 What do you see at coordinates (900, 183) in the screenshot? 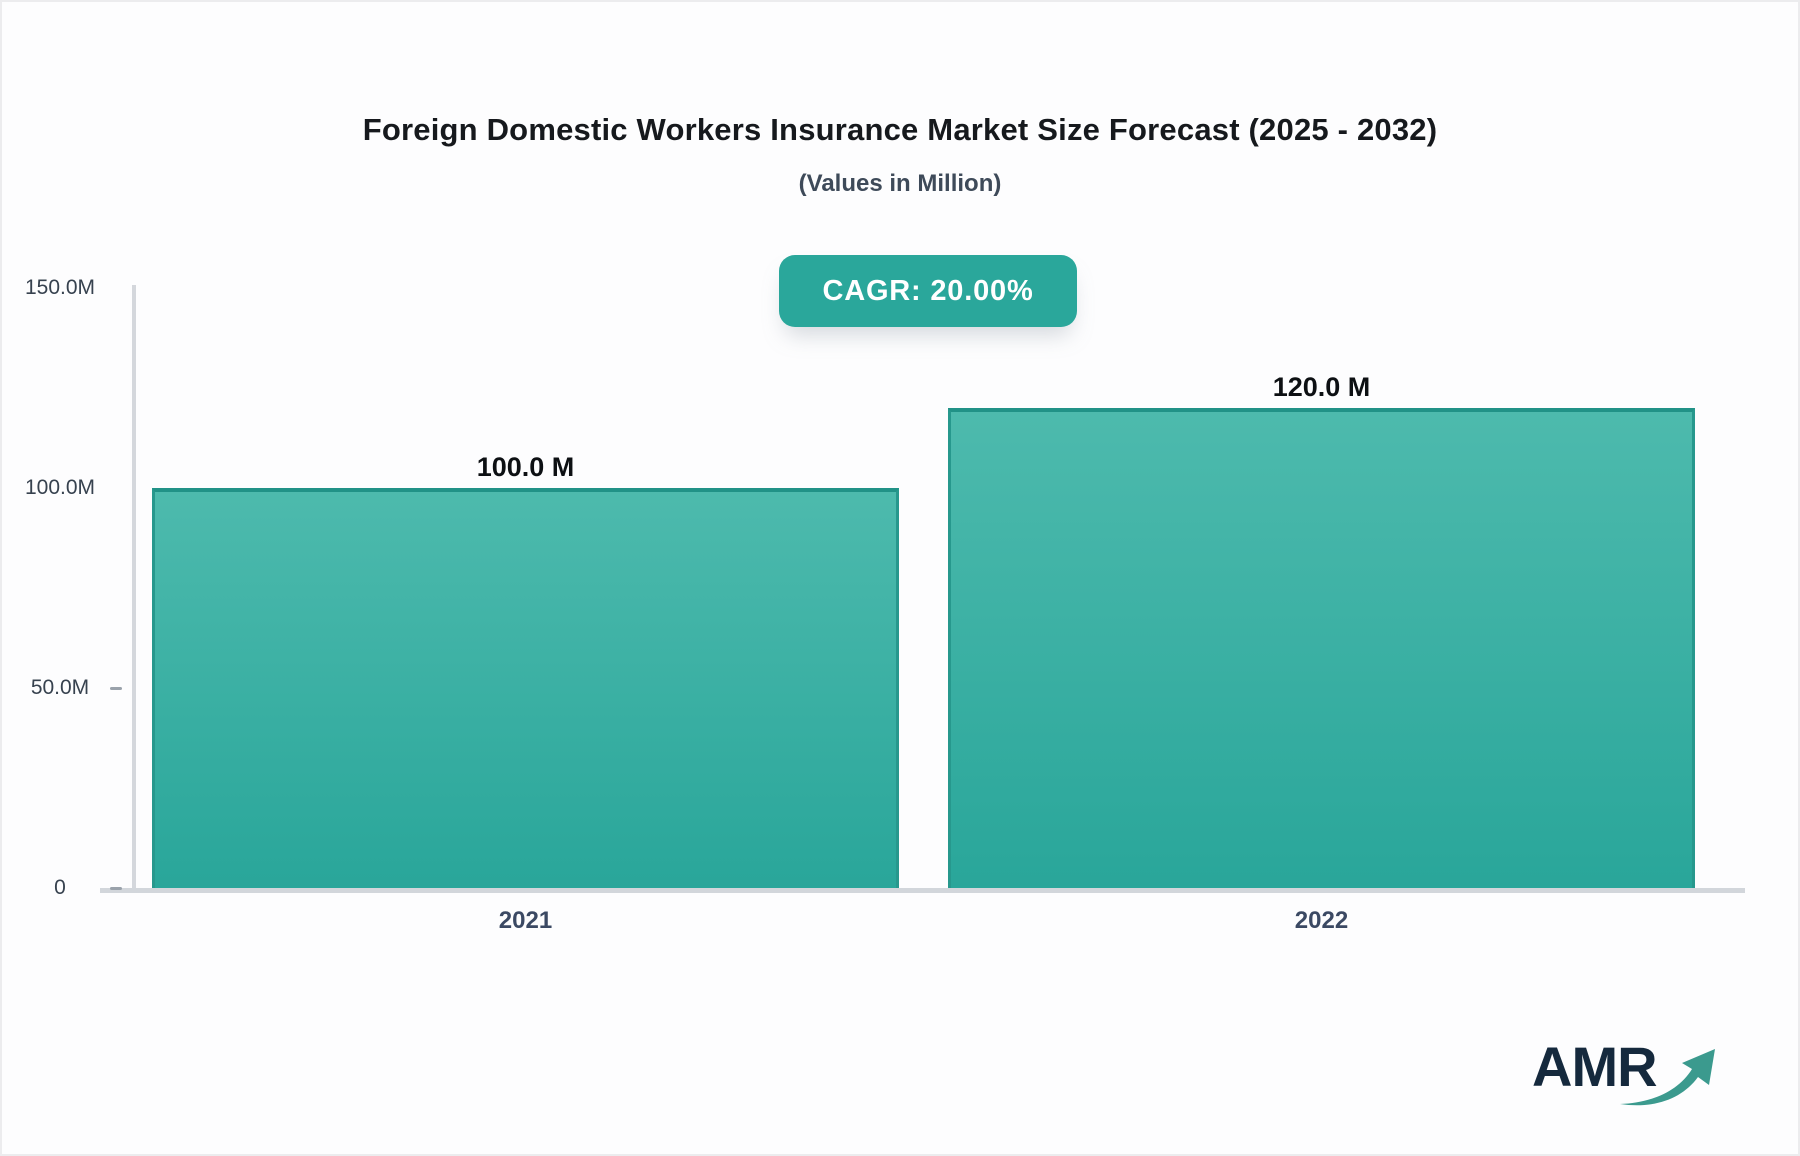
I see `chart-subtitle: (Values in Million)` at bounding box center [900, 183].